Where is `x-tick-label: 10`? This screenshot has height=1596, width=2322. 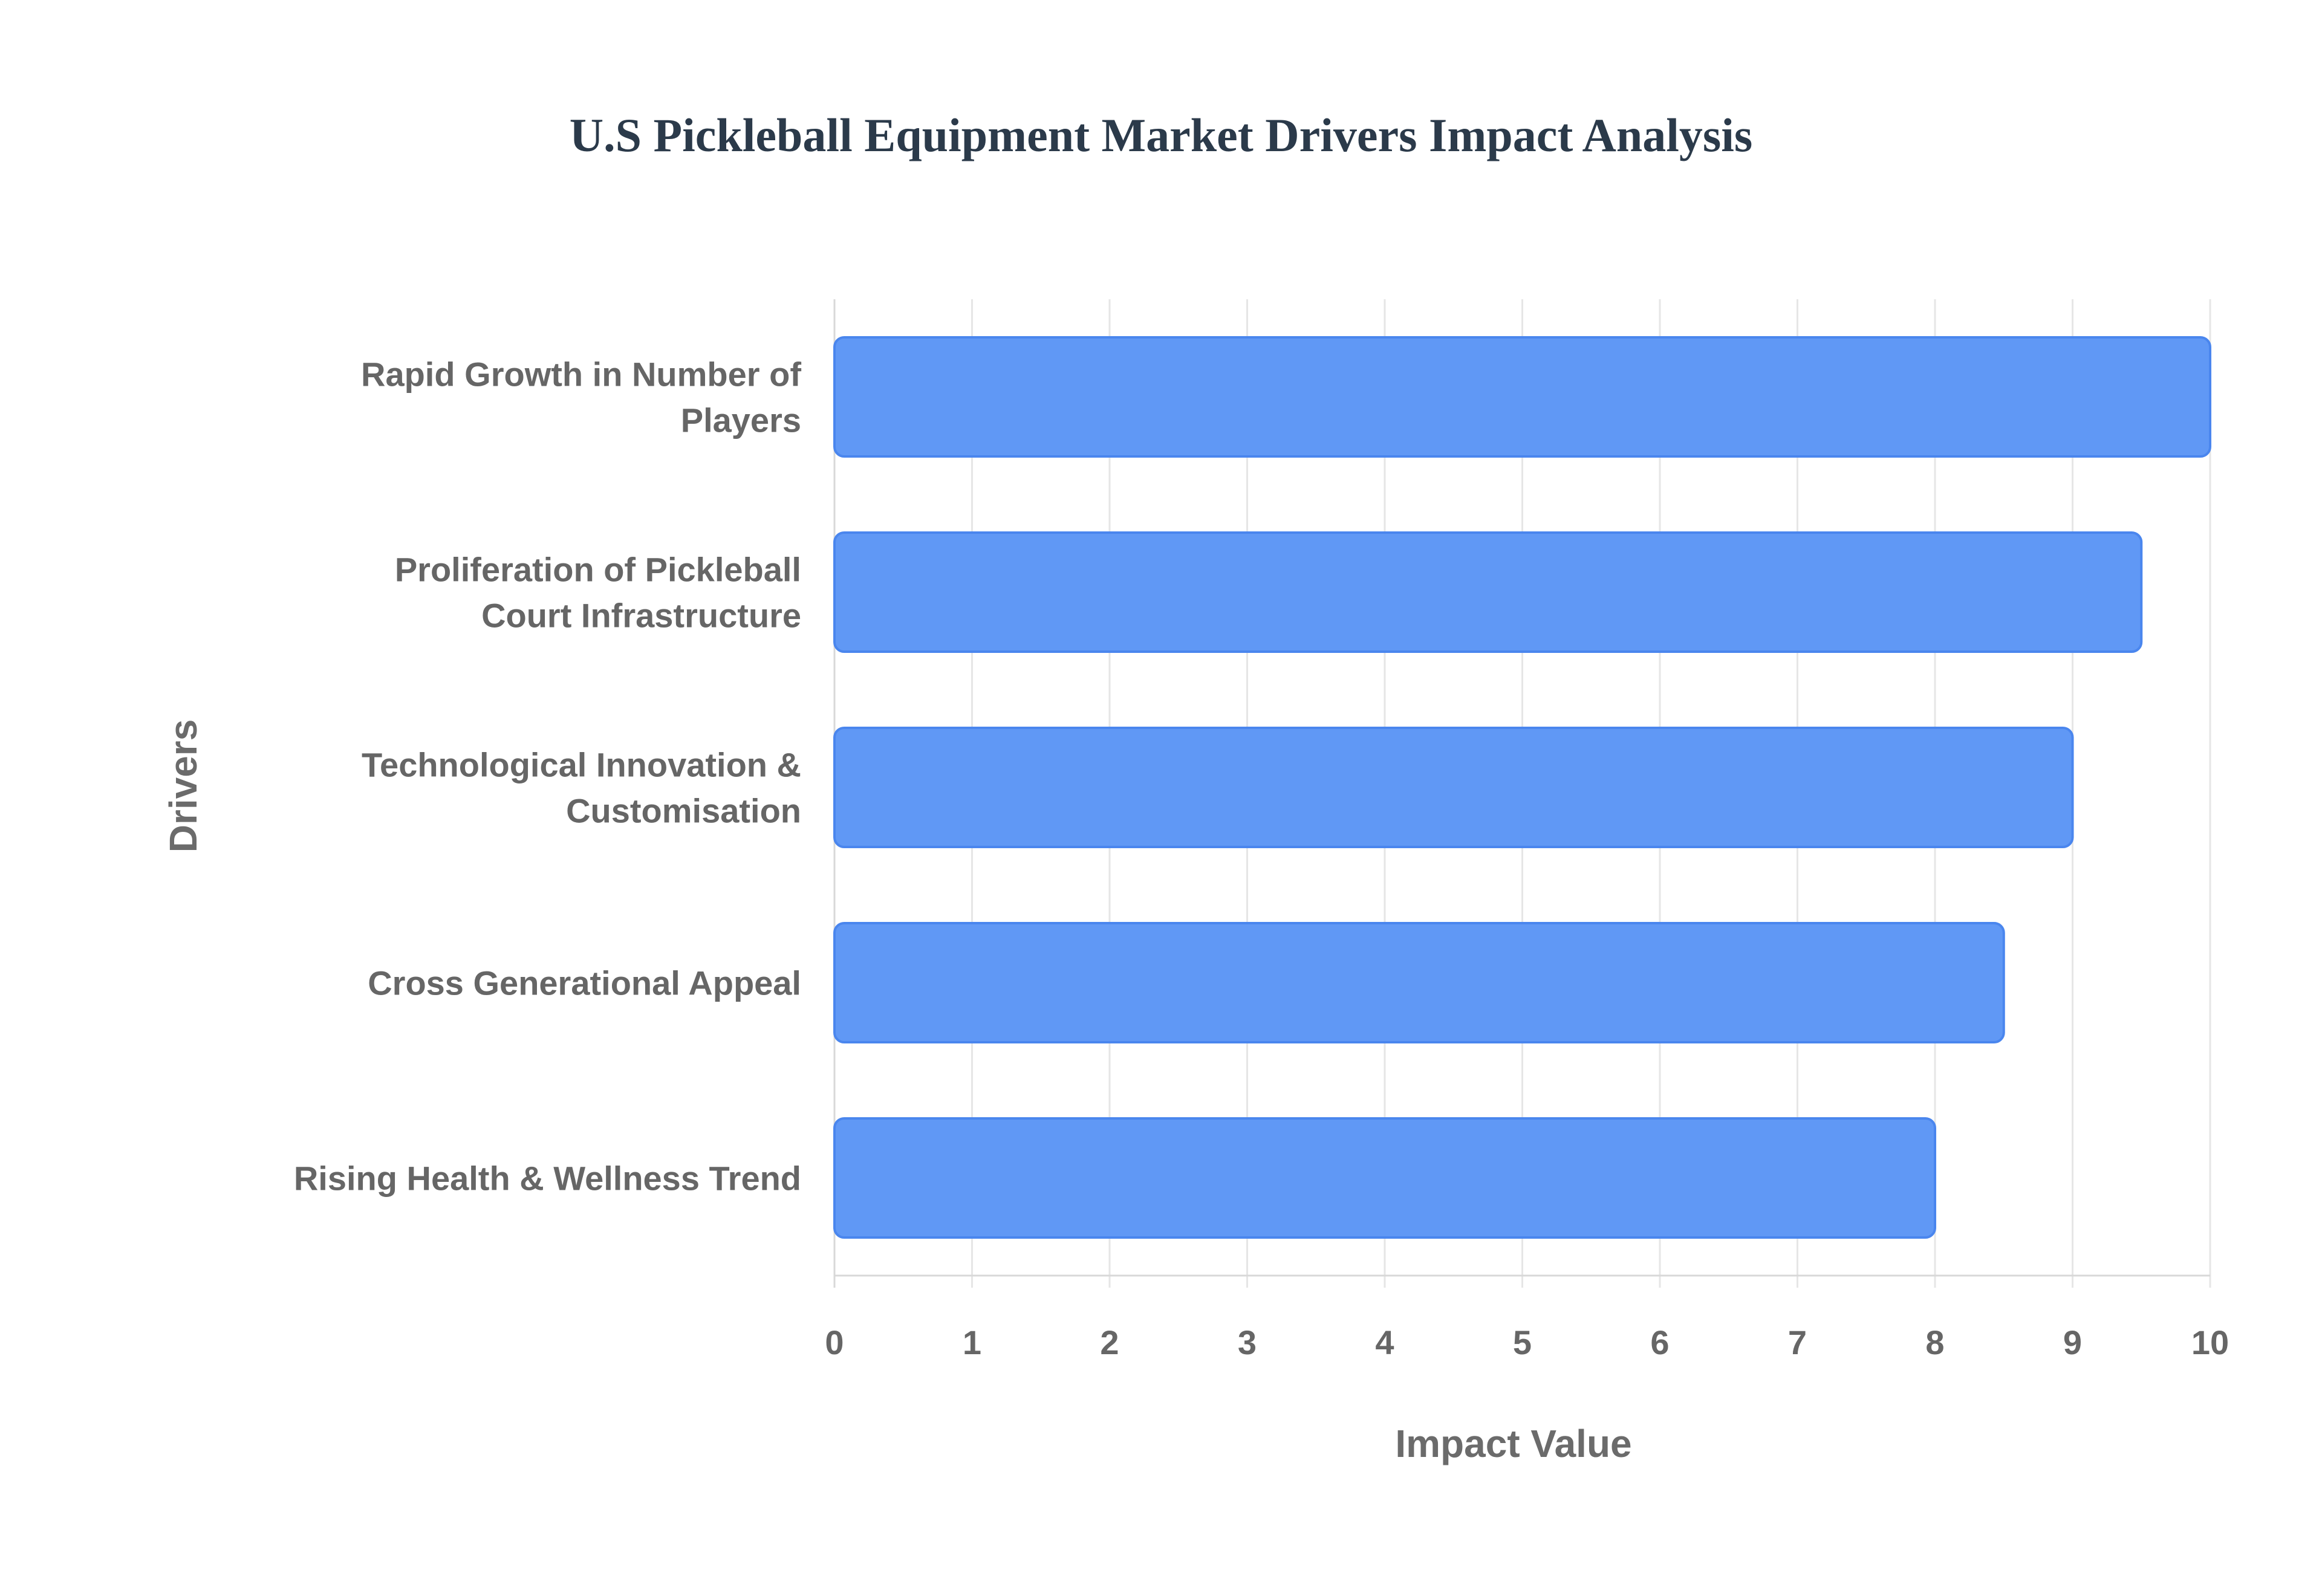
x-tick-label: 10 is located at coordinates (2210, 1342).